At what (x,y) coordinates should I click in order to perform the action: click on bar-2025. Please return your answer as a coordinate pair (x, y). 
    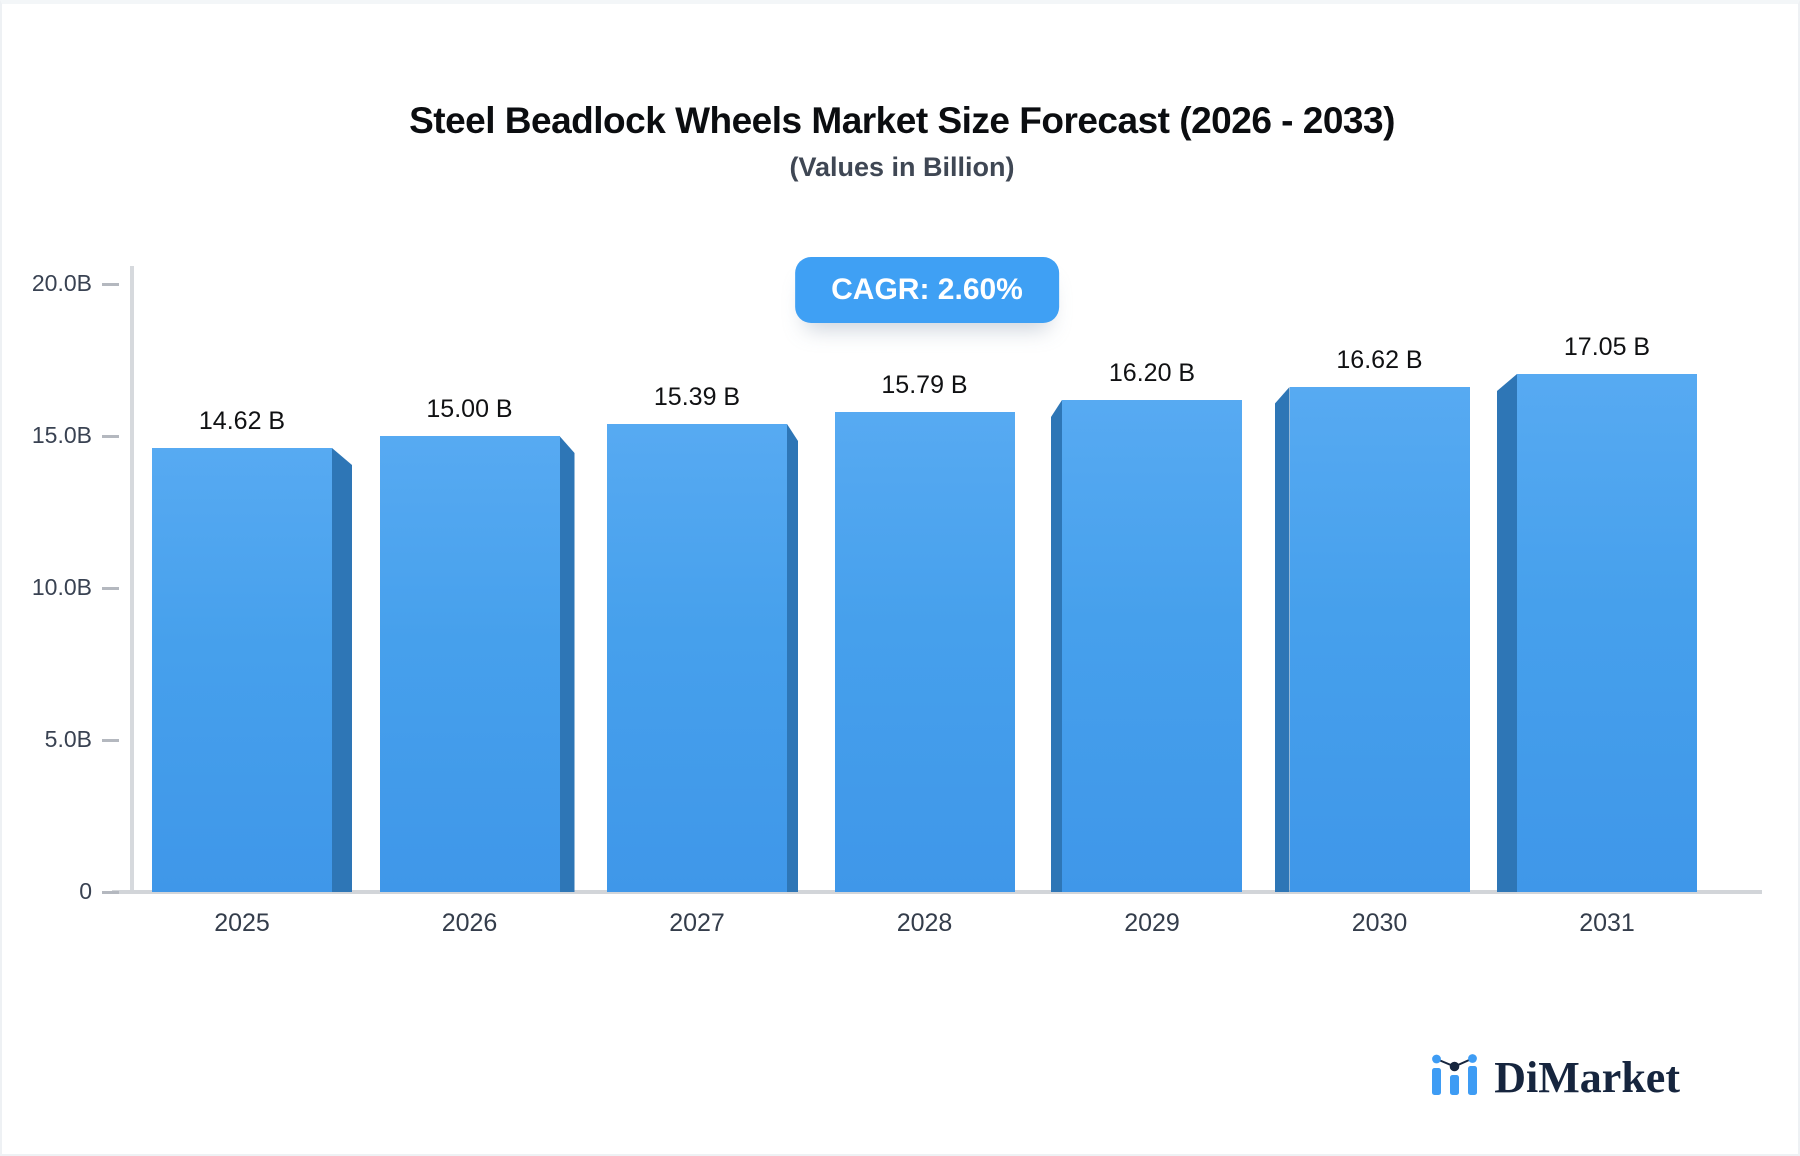
    Looking at the image, I should click on (242, 670).